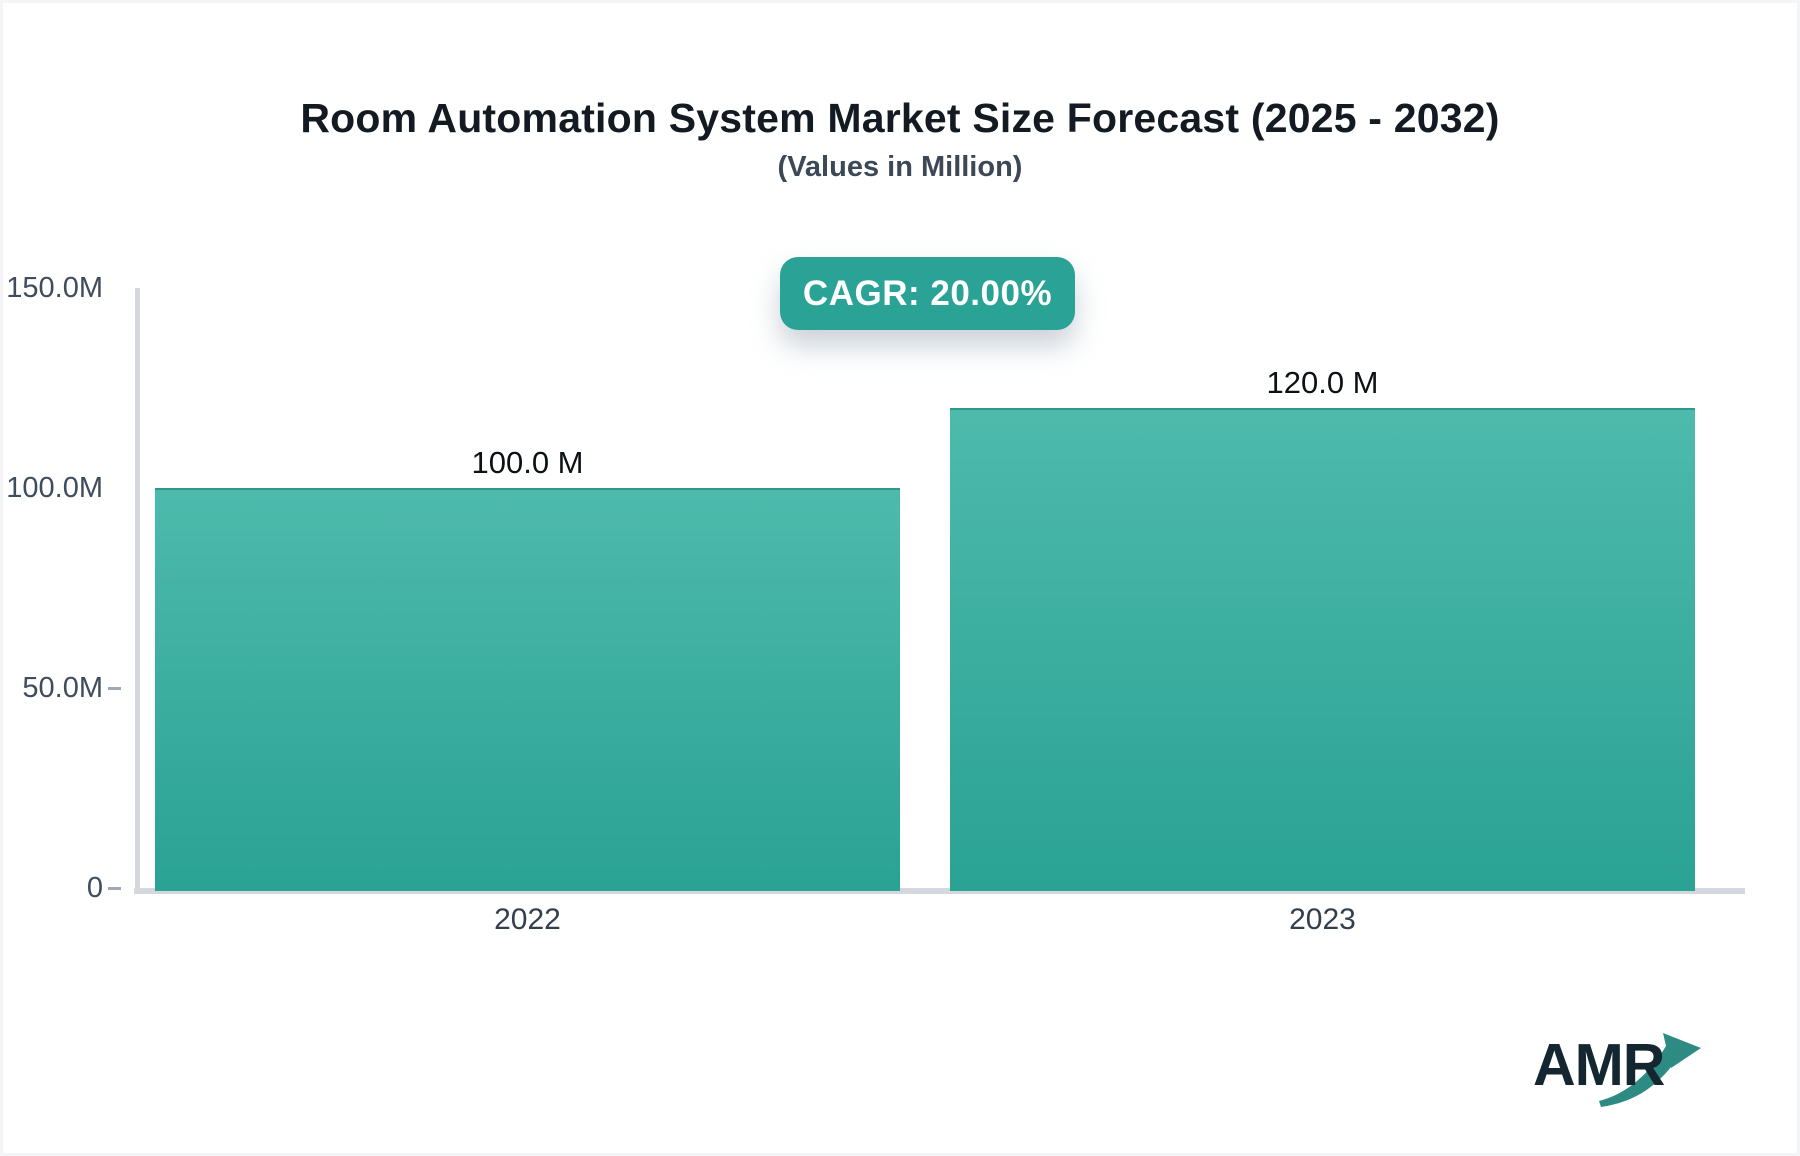  Describe the element at coordinates (939, 891) in the screenshot. I see `x-axis-line` at that location.